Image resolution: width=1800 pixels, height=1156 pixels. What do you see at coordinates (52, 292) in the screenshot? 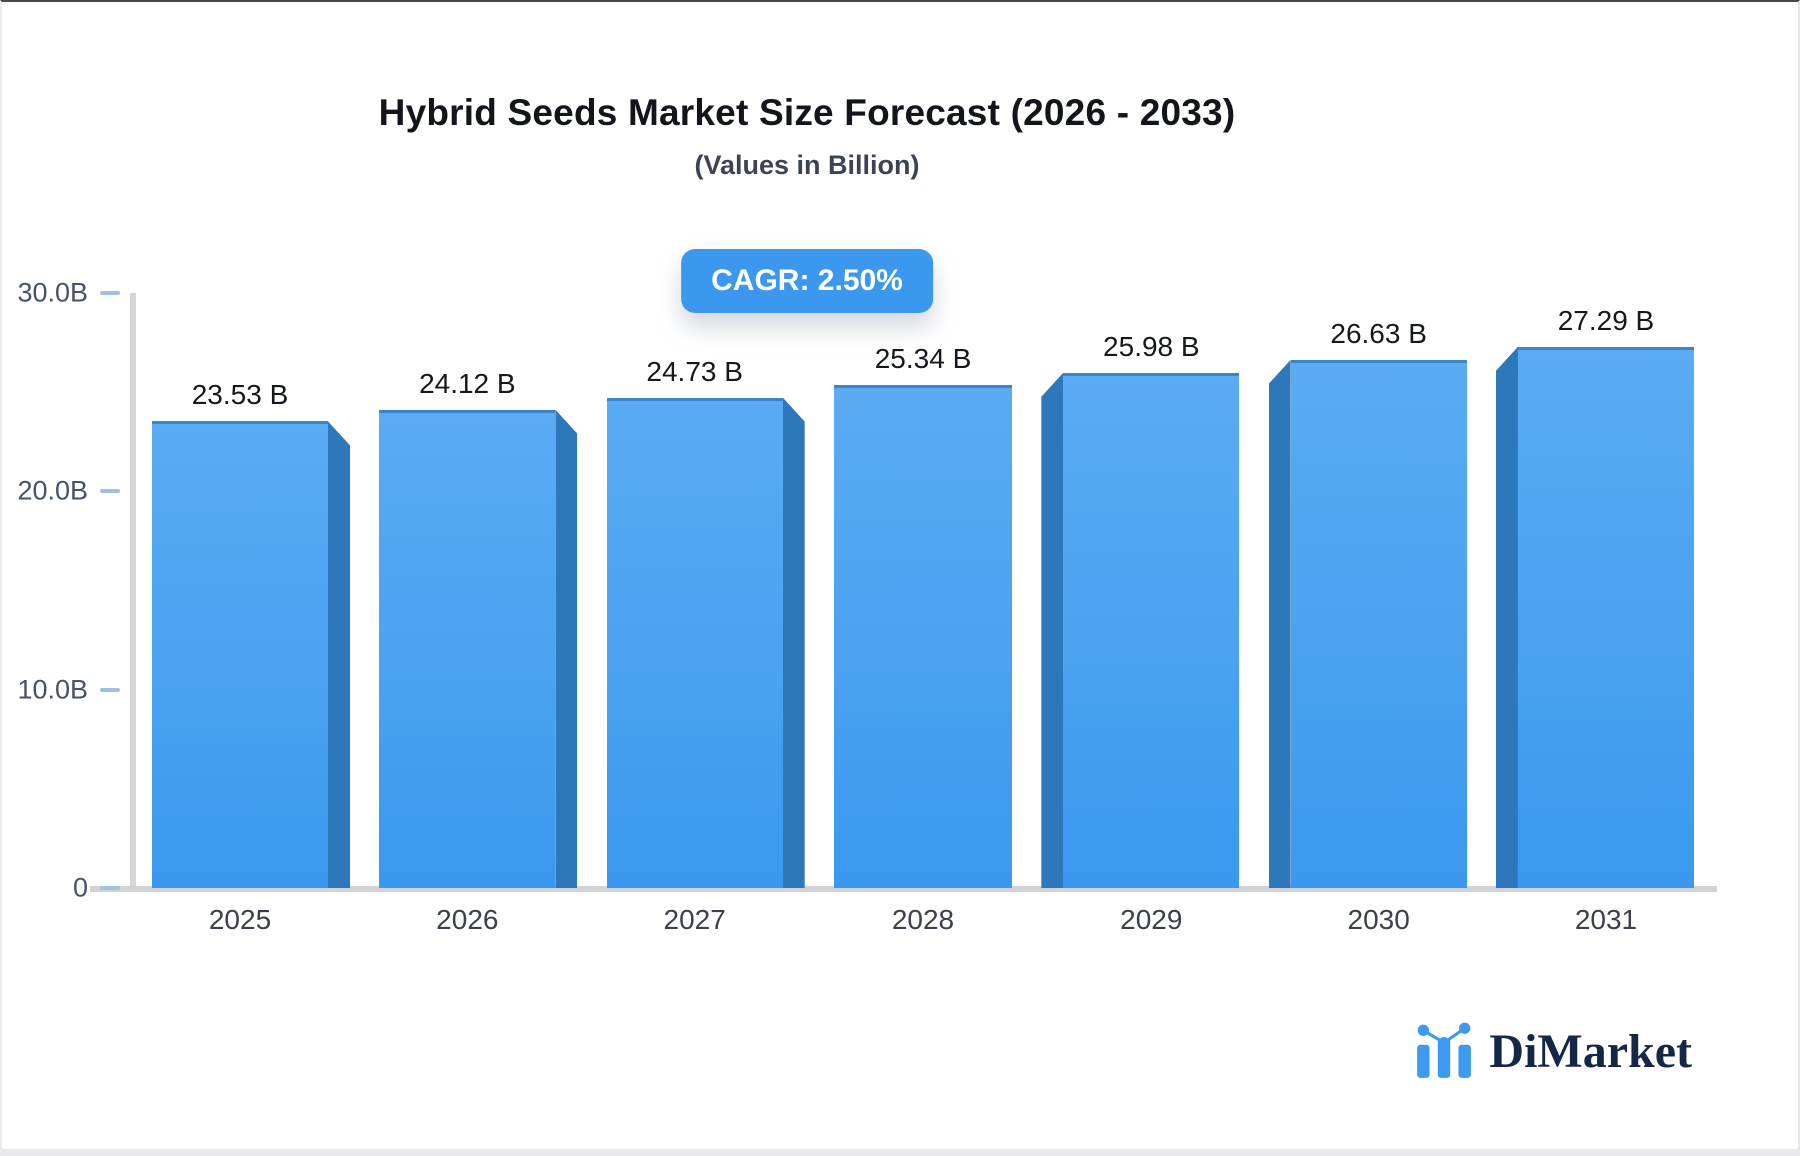
I see `y-axis-label-30: 30.0B` at bounding box center [52, 292].